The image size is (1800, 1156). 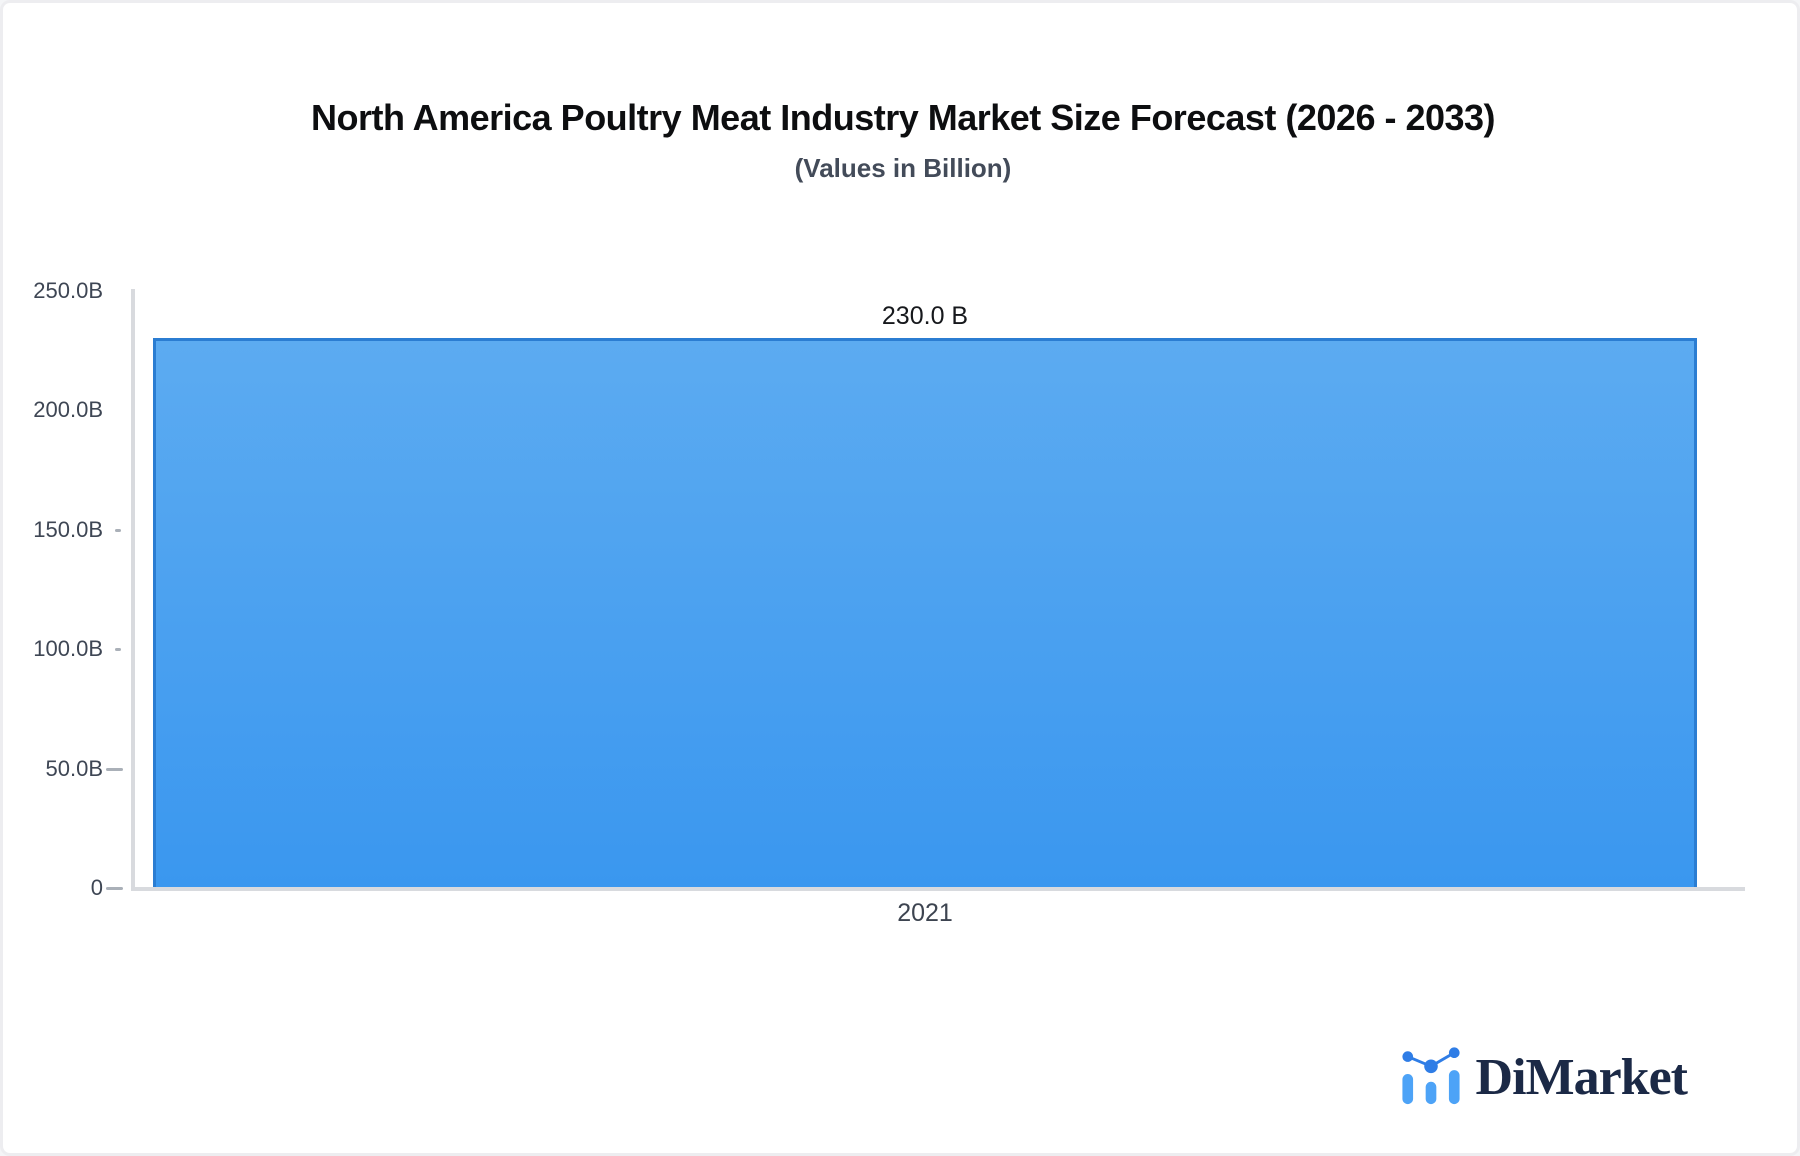 I want to click on x-tick-label-2021: 2021, so click(x=925, y=913).